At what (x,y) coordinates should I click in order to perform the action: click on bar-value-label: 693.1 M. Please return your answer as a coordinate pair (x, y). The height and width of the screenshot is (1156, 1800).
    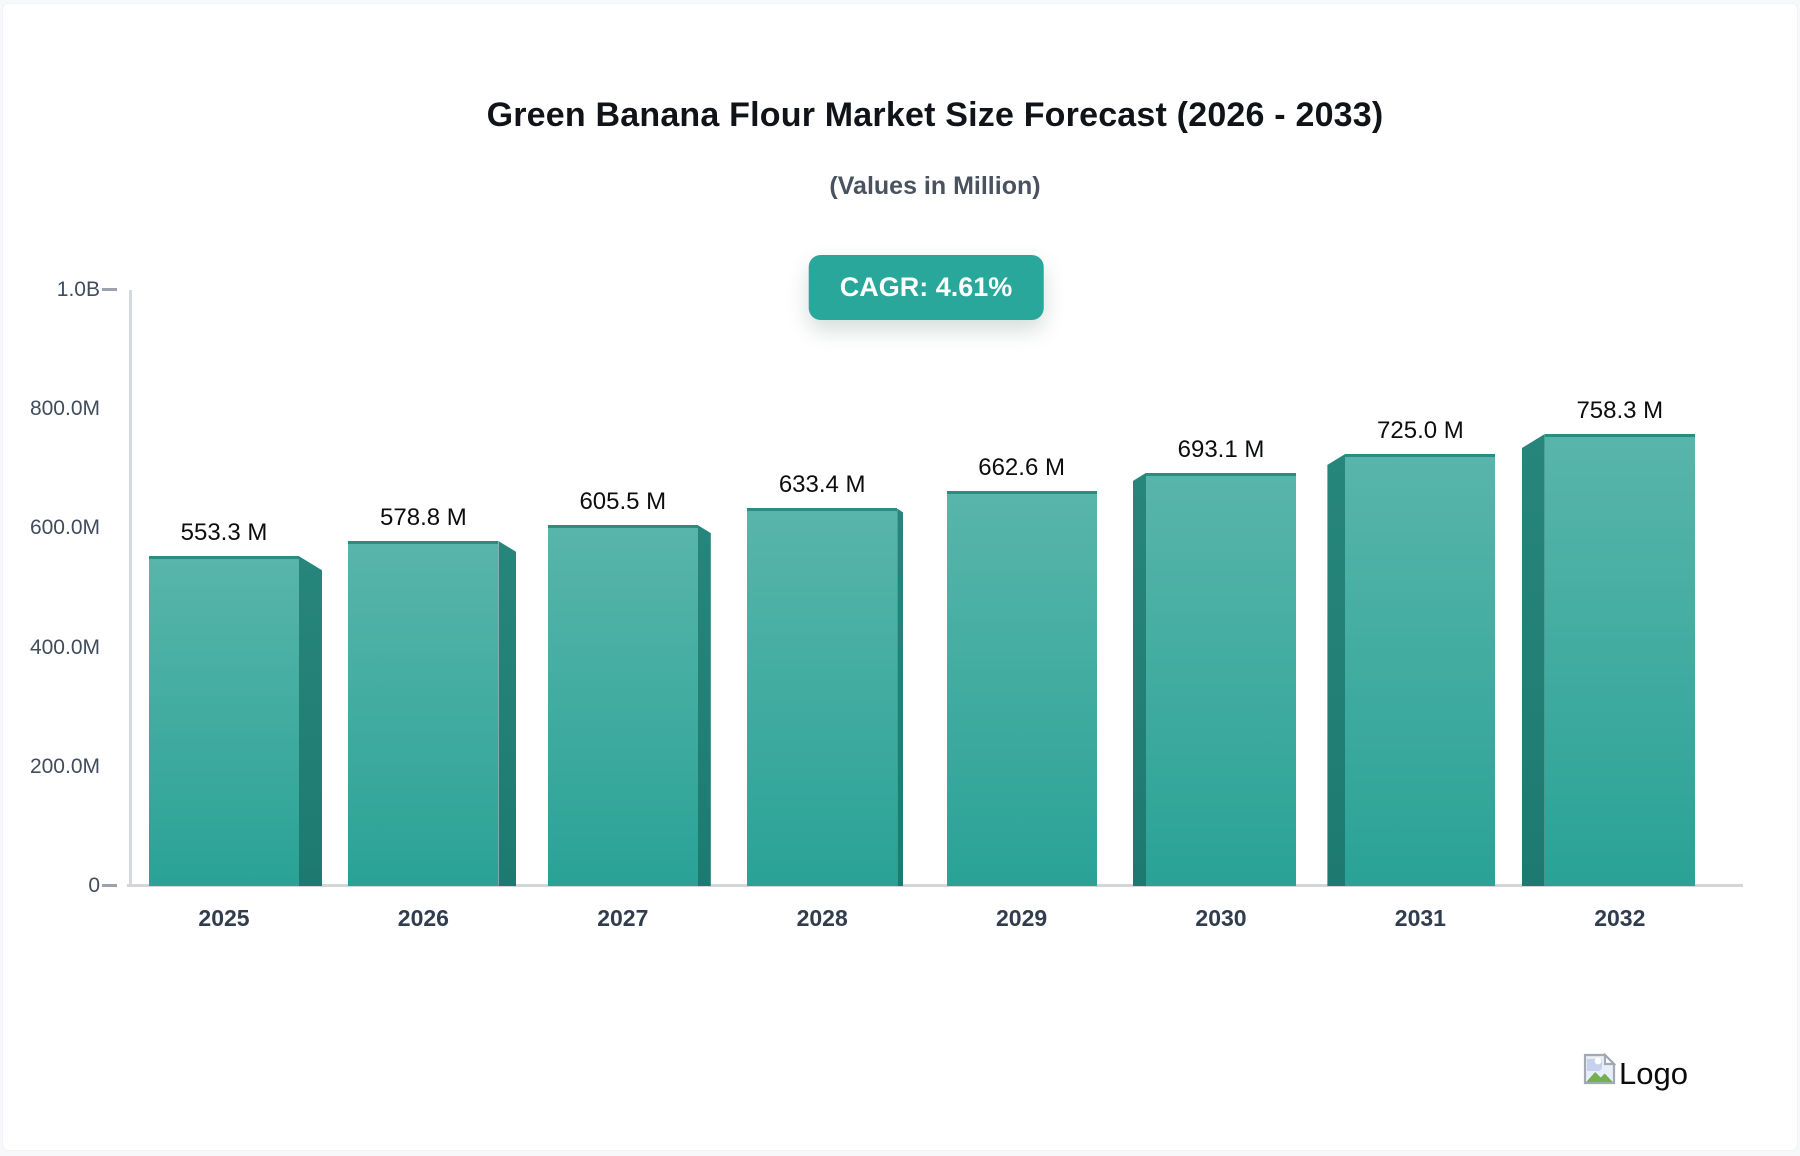
    Looking at the image, I should click on (1221, 449).